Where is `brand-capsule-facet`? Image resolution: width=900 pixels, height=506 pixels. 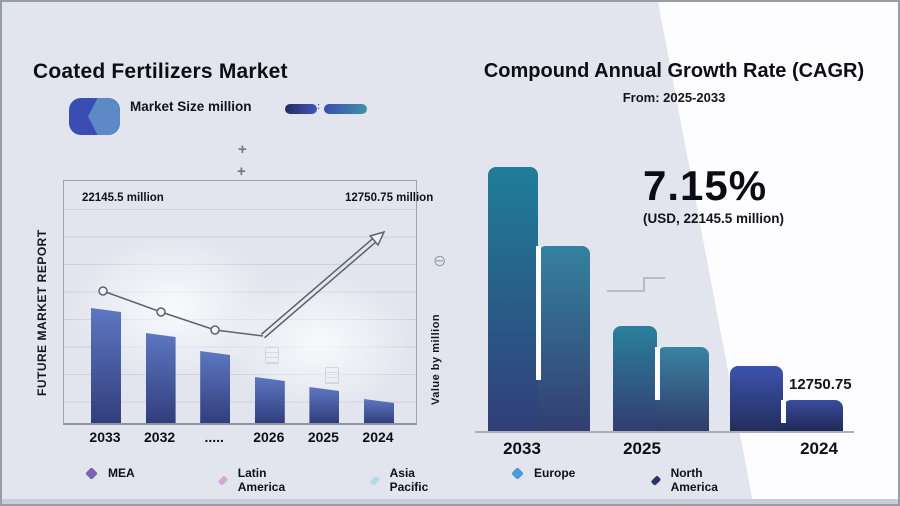
brand-capsule-facet is located at coordinates (104, 116).